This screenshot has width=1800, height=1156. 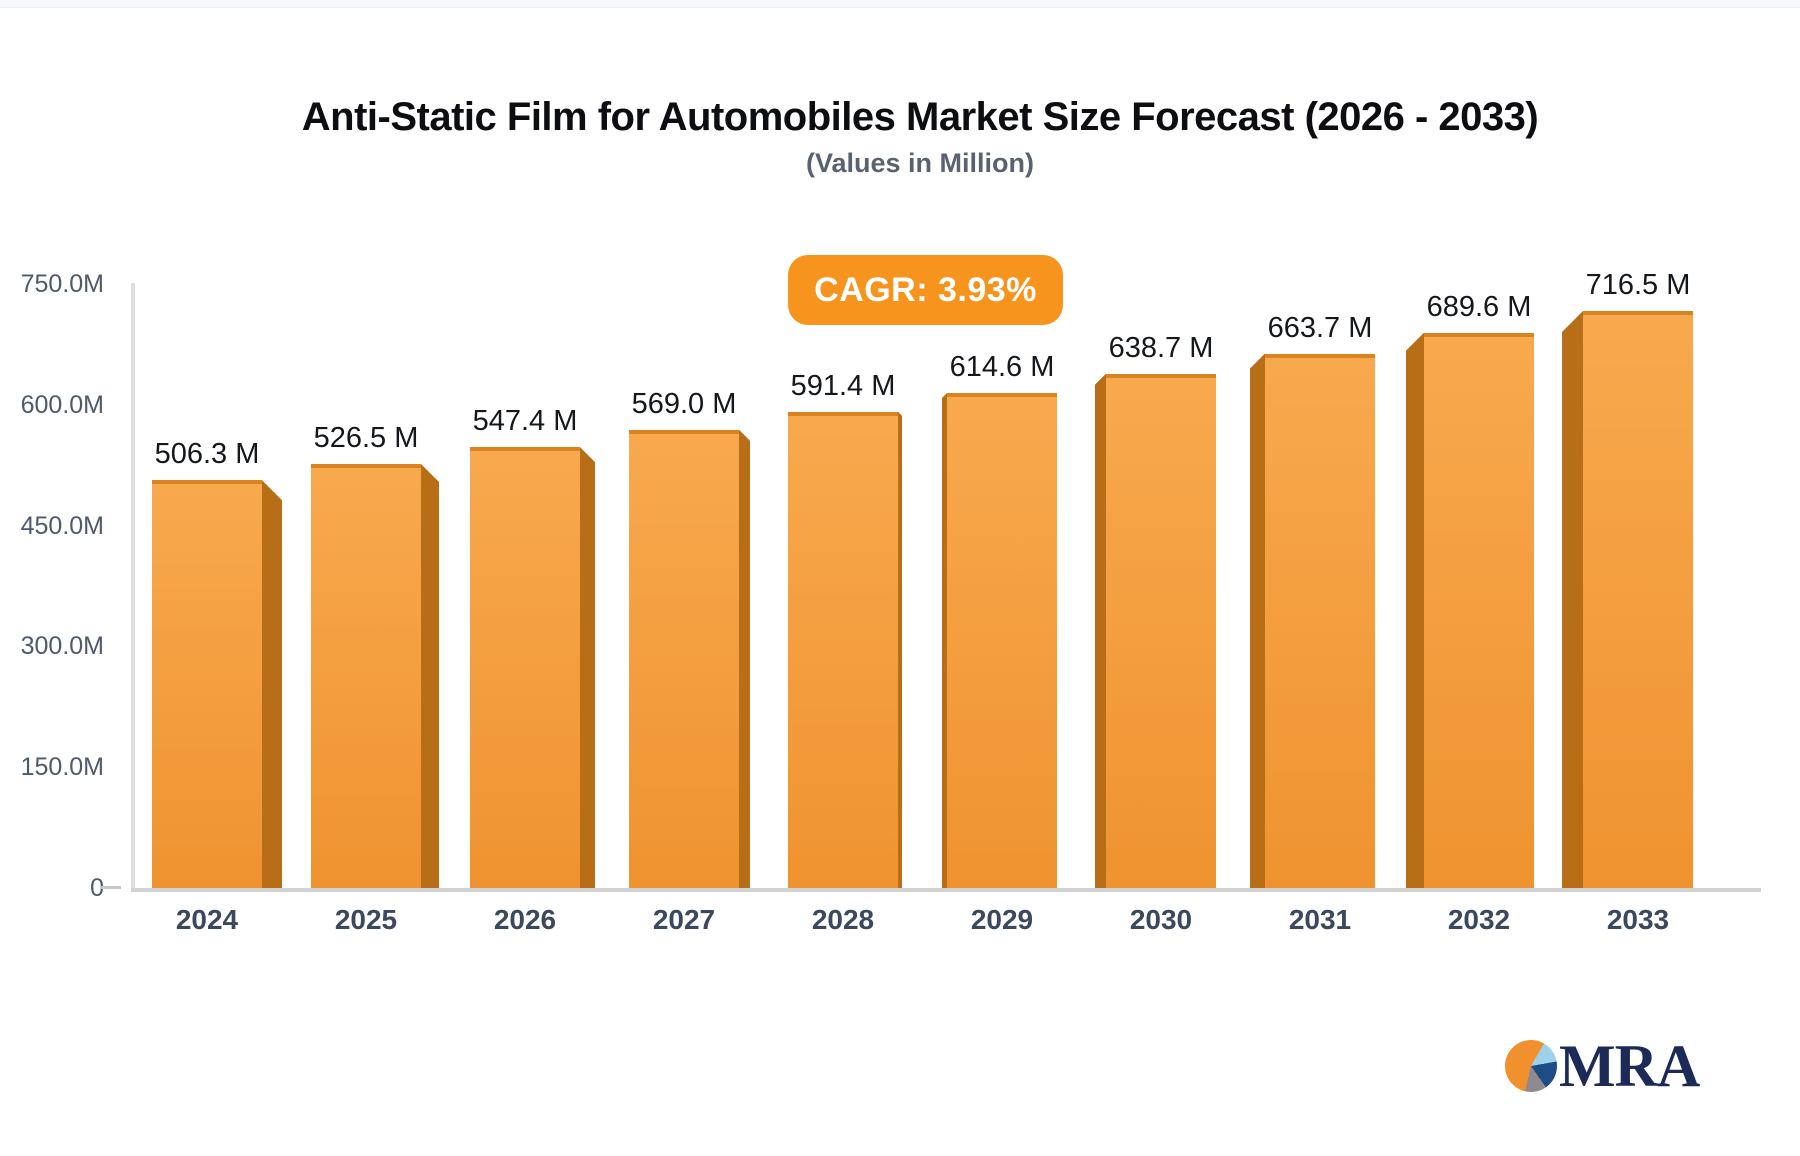 What do you see at coordinates (207, 454) in the screenshot?
I see `value-label-2024: 506.3 M` at bounding box center [207, 454].